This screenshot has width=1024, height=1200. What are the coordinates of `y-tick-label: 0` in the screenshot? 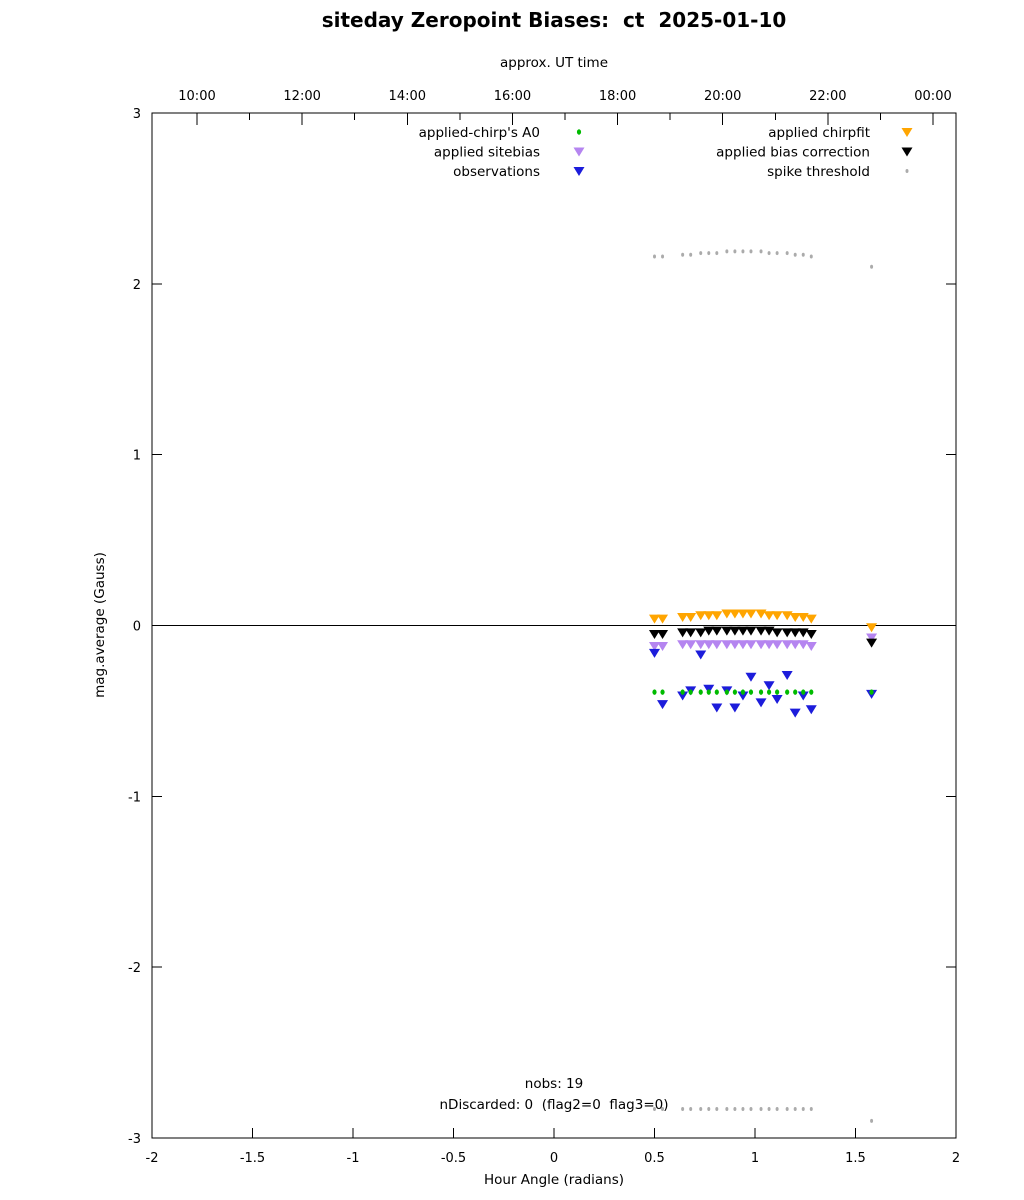 It's located at (137, 627).